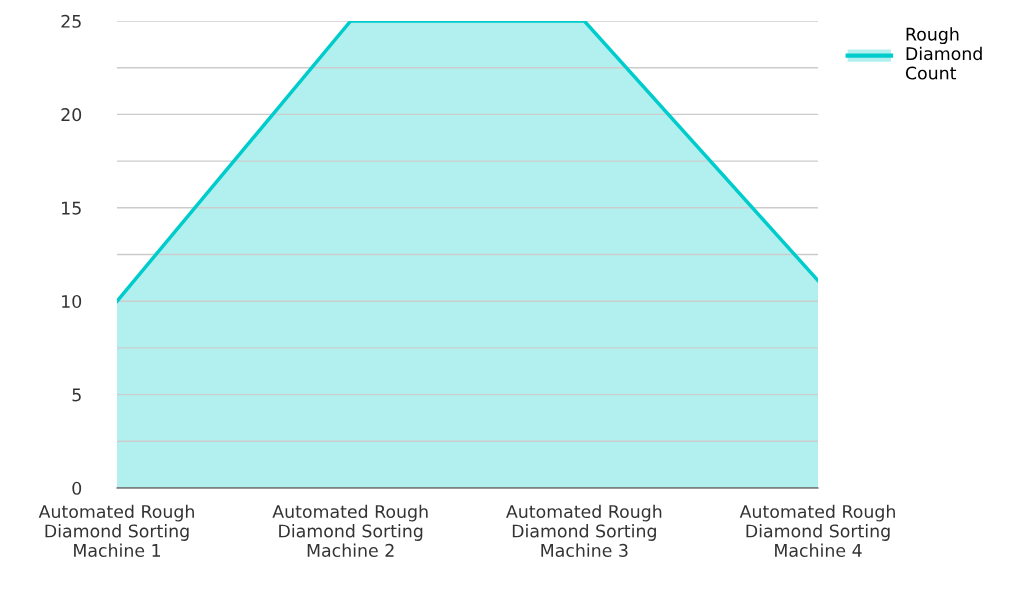 This screenshot has height=595, width=1013. What do you see at coordinates (71, 208) in the screenshot?
I see `y-tick-label: 15` at bounding box center [71, 208].